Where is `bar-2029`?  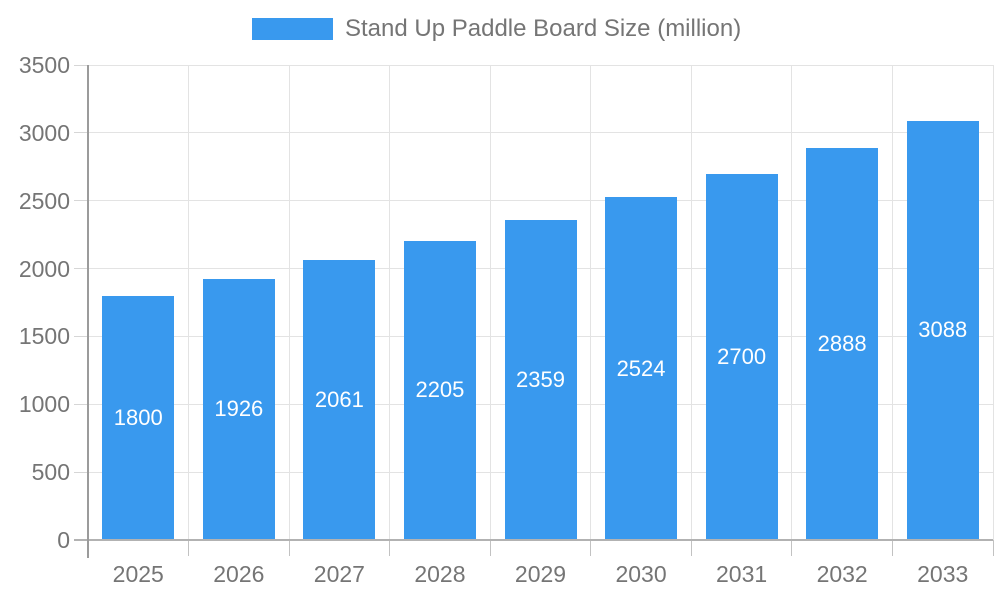
bar-2029 is located at coordinates (540, 379).